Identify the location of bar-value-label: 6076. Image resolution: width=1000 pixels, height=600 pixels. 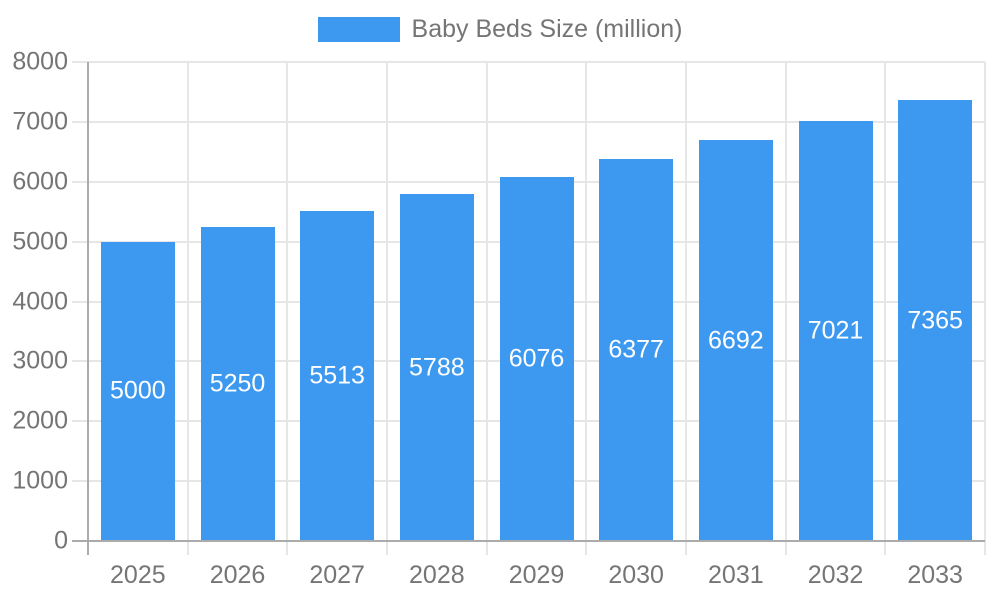
(536, 358).